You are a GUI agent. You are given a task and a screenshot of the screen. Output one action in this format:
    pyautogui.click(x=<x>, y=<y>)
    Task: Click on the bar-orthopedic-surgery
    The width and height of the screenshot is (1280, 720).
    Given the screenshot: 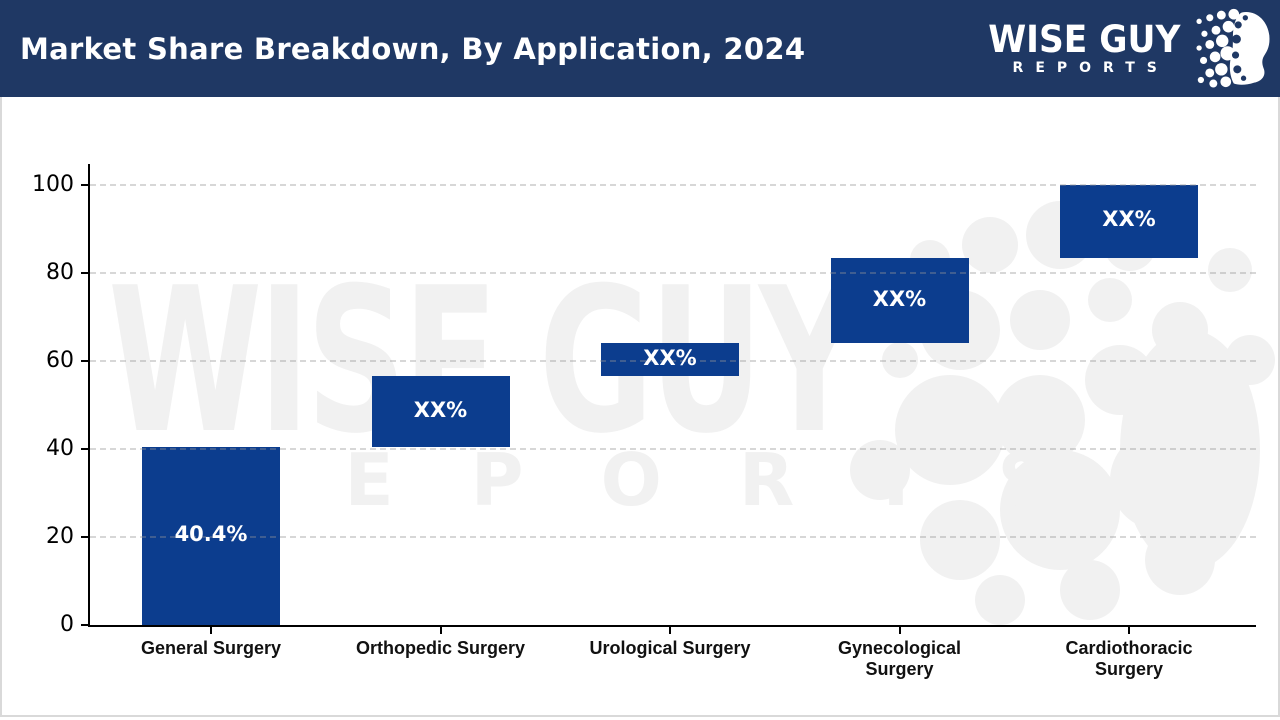 What is the action you would take?
    pyautogui.click(x=440, y=412)
    